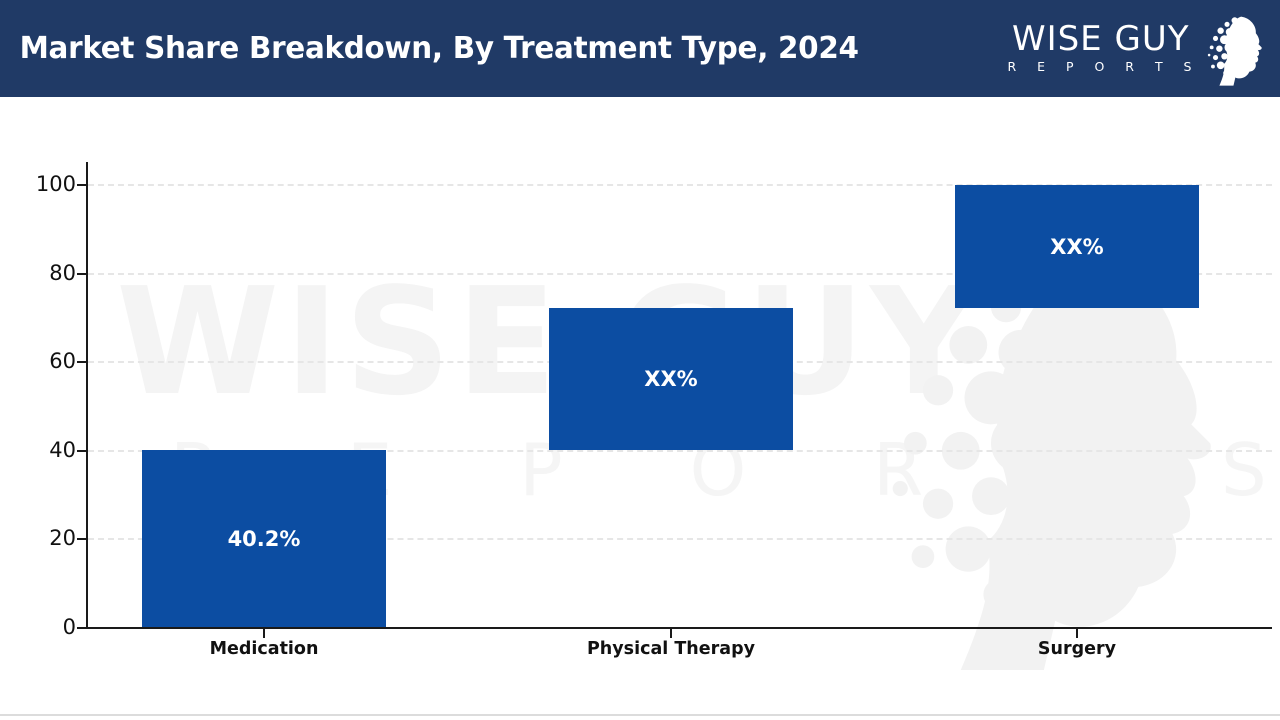  What do you see at coordinates (640, 715) in the screenshot?
I see `bottom-border-line` at bounding box center [640, 715].